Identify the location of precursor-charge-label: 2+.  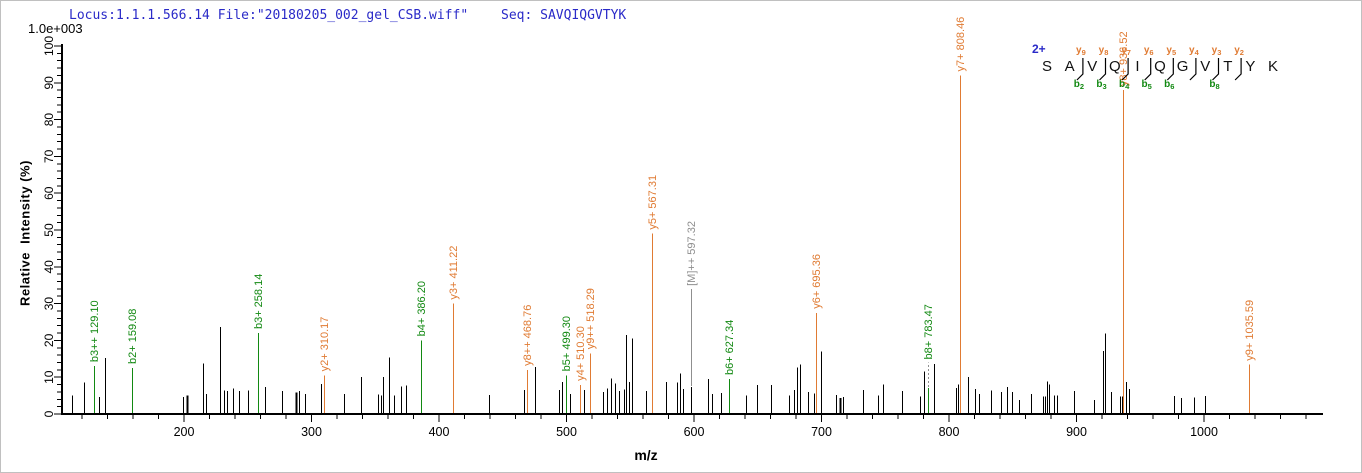
(1039, 49).